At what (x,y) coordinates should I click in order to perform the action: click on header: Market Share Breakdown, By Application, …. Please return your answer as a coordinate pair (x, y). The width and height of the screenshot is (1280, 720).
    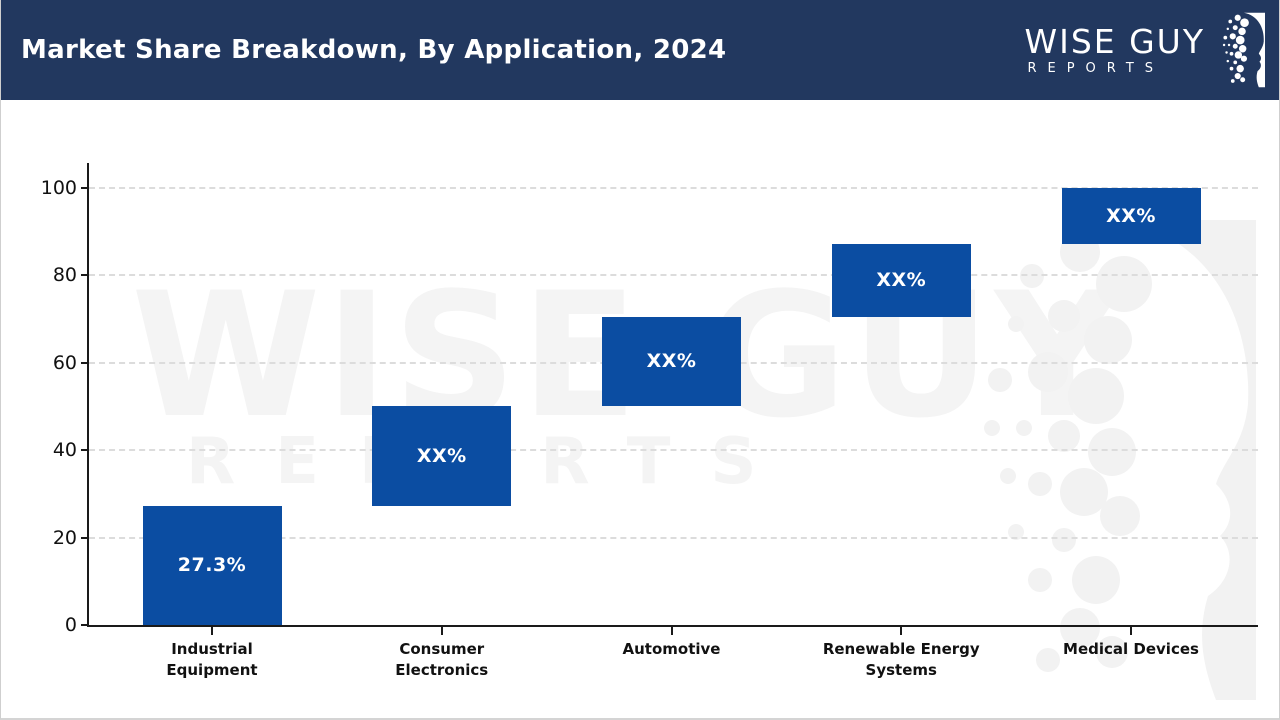
    Looking at the image, I should click on (640, 50).